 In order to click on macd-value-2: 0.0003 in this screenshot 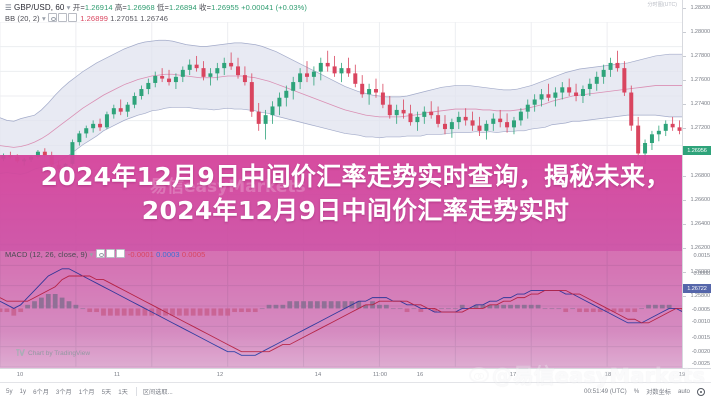, I will do `click(168, 254)`.